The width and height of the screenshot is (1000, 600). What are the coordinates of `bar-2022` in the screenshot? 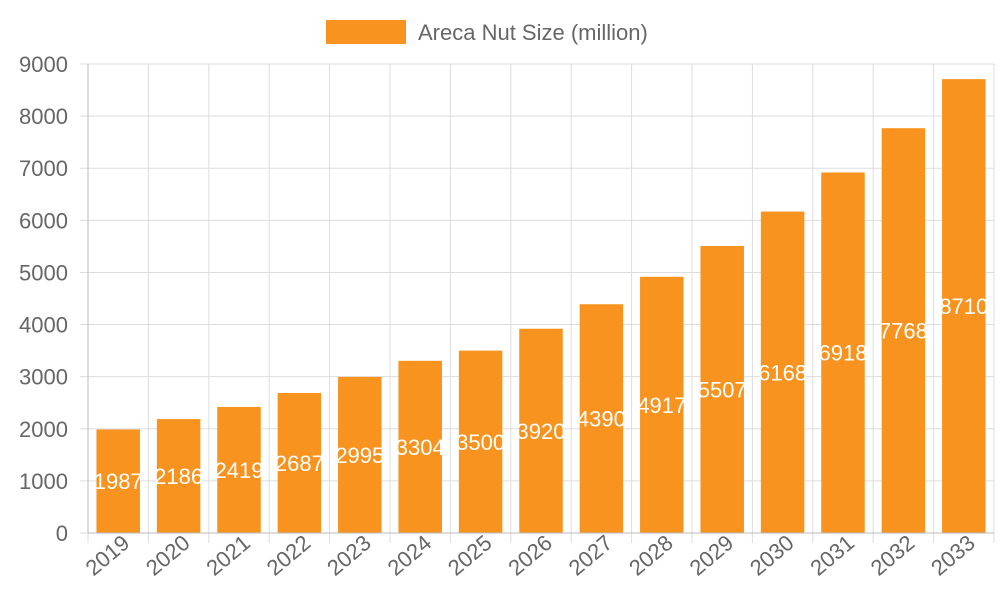 It's located at (299, 462).